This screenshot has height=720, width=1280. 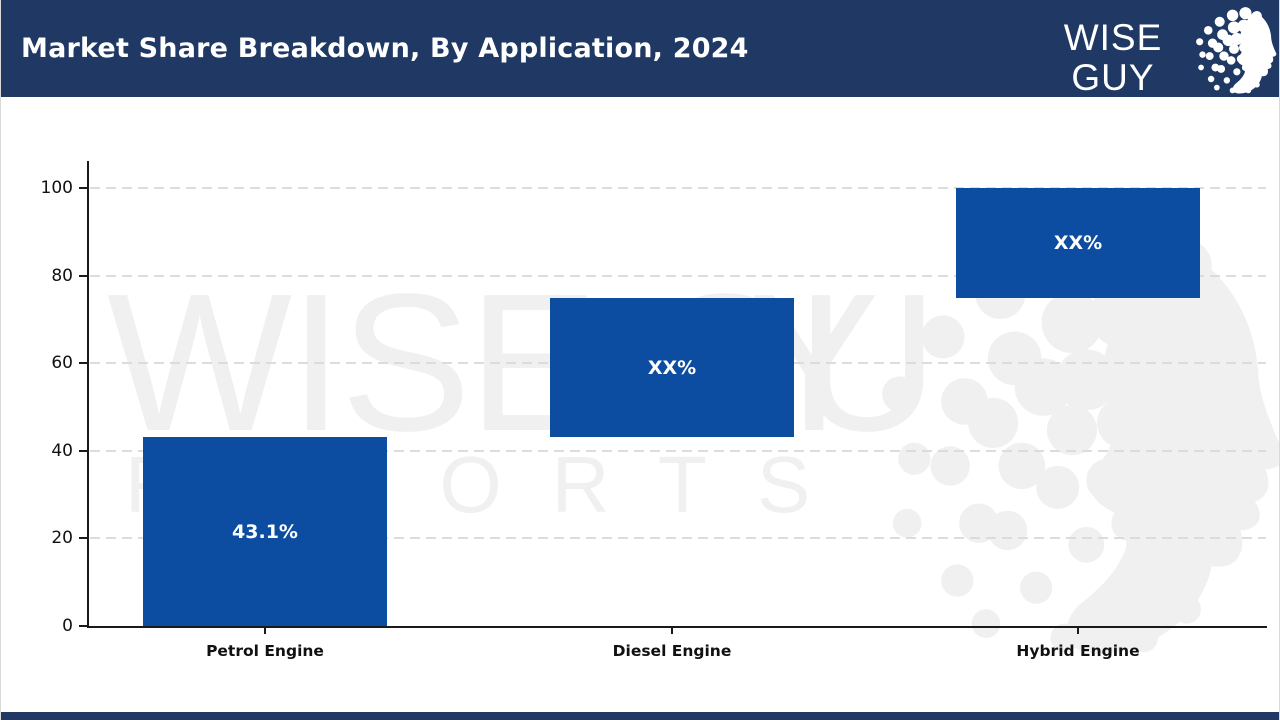 I want to click on y-axis-line, so click(x=88, y=394).